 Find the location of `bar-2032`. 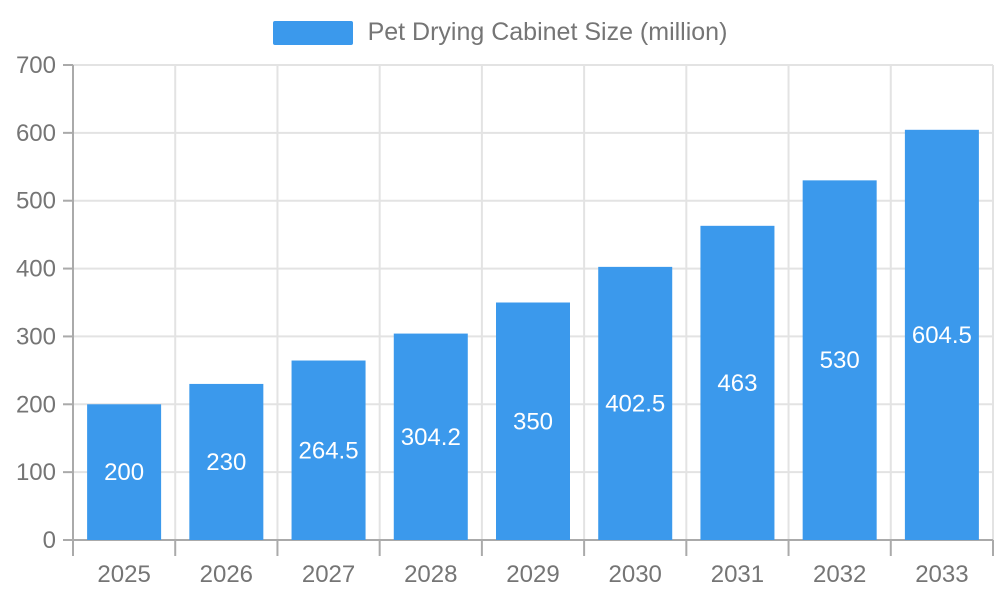

bar-2032 is located at coordinates (839, 360).